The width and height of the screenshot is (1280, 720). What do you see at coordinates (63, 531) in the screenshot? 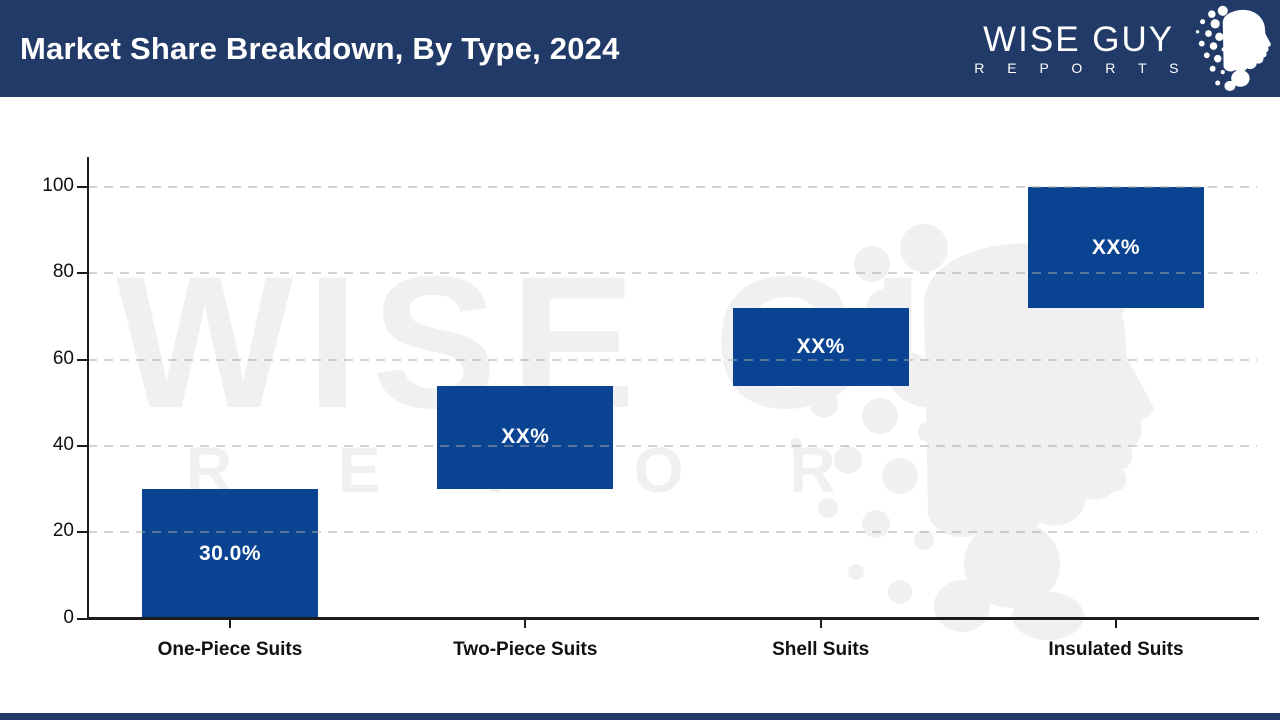
I see `y-tick-label-20: 20` at bounding box center [63, 531].